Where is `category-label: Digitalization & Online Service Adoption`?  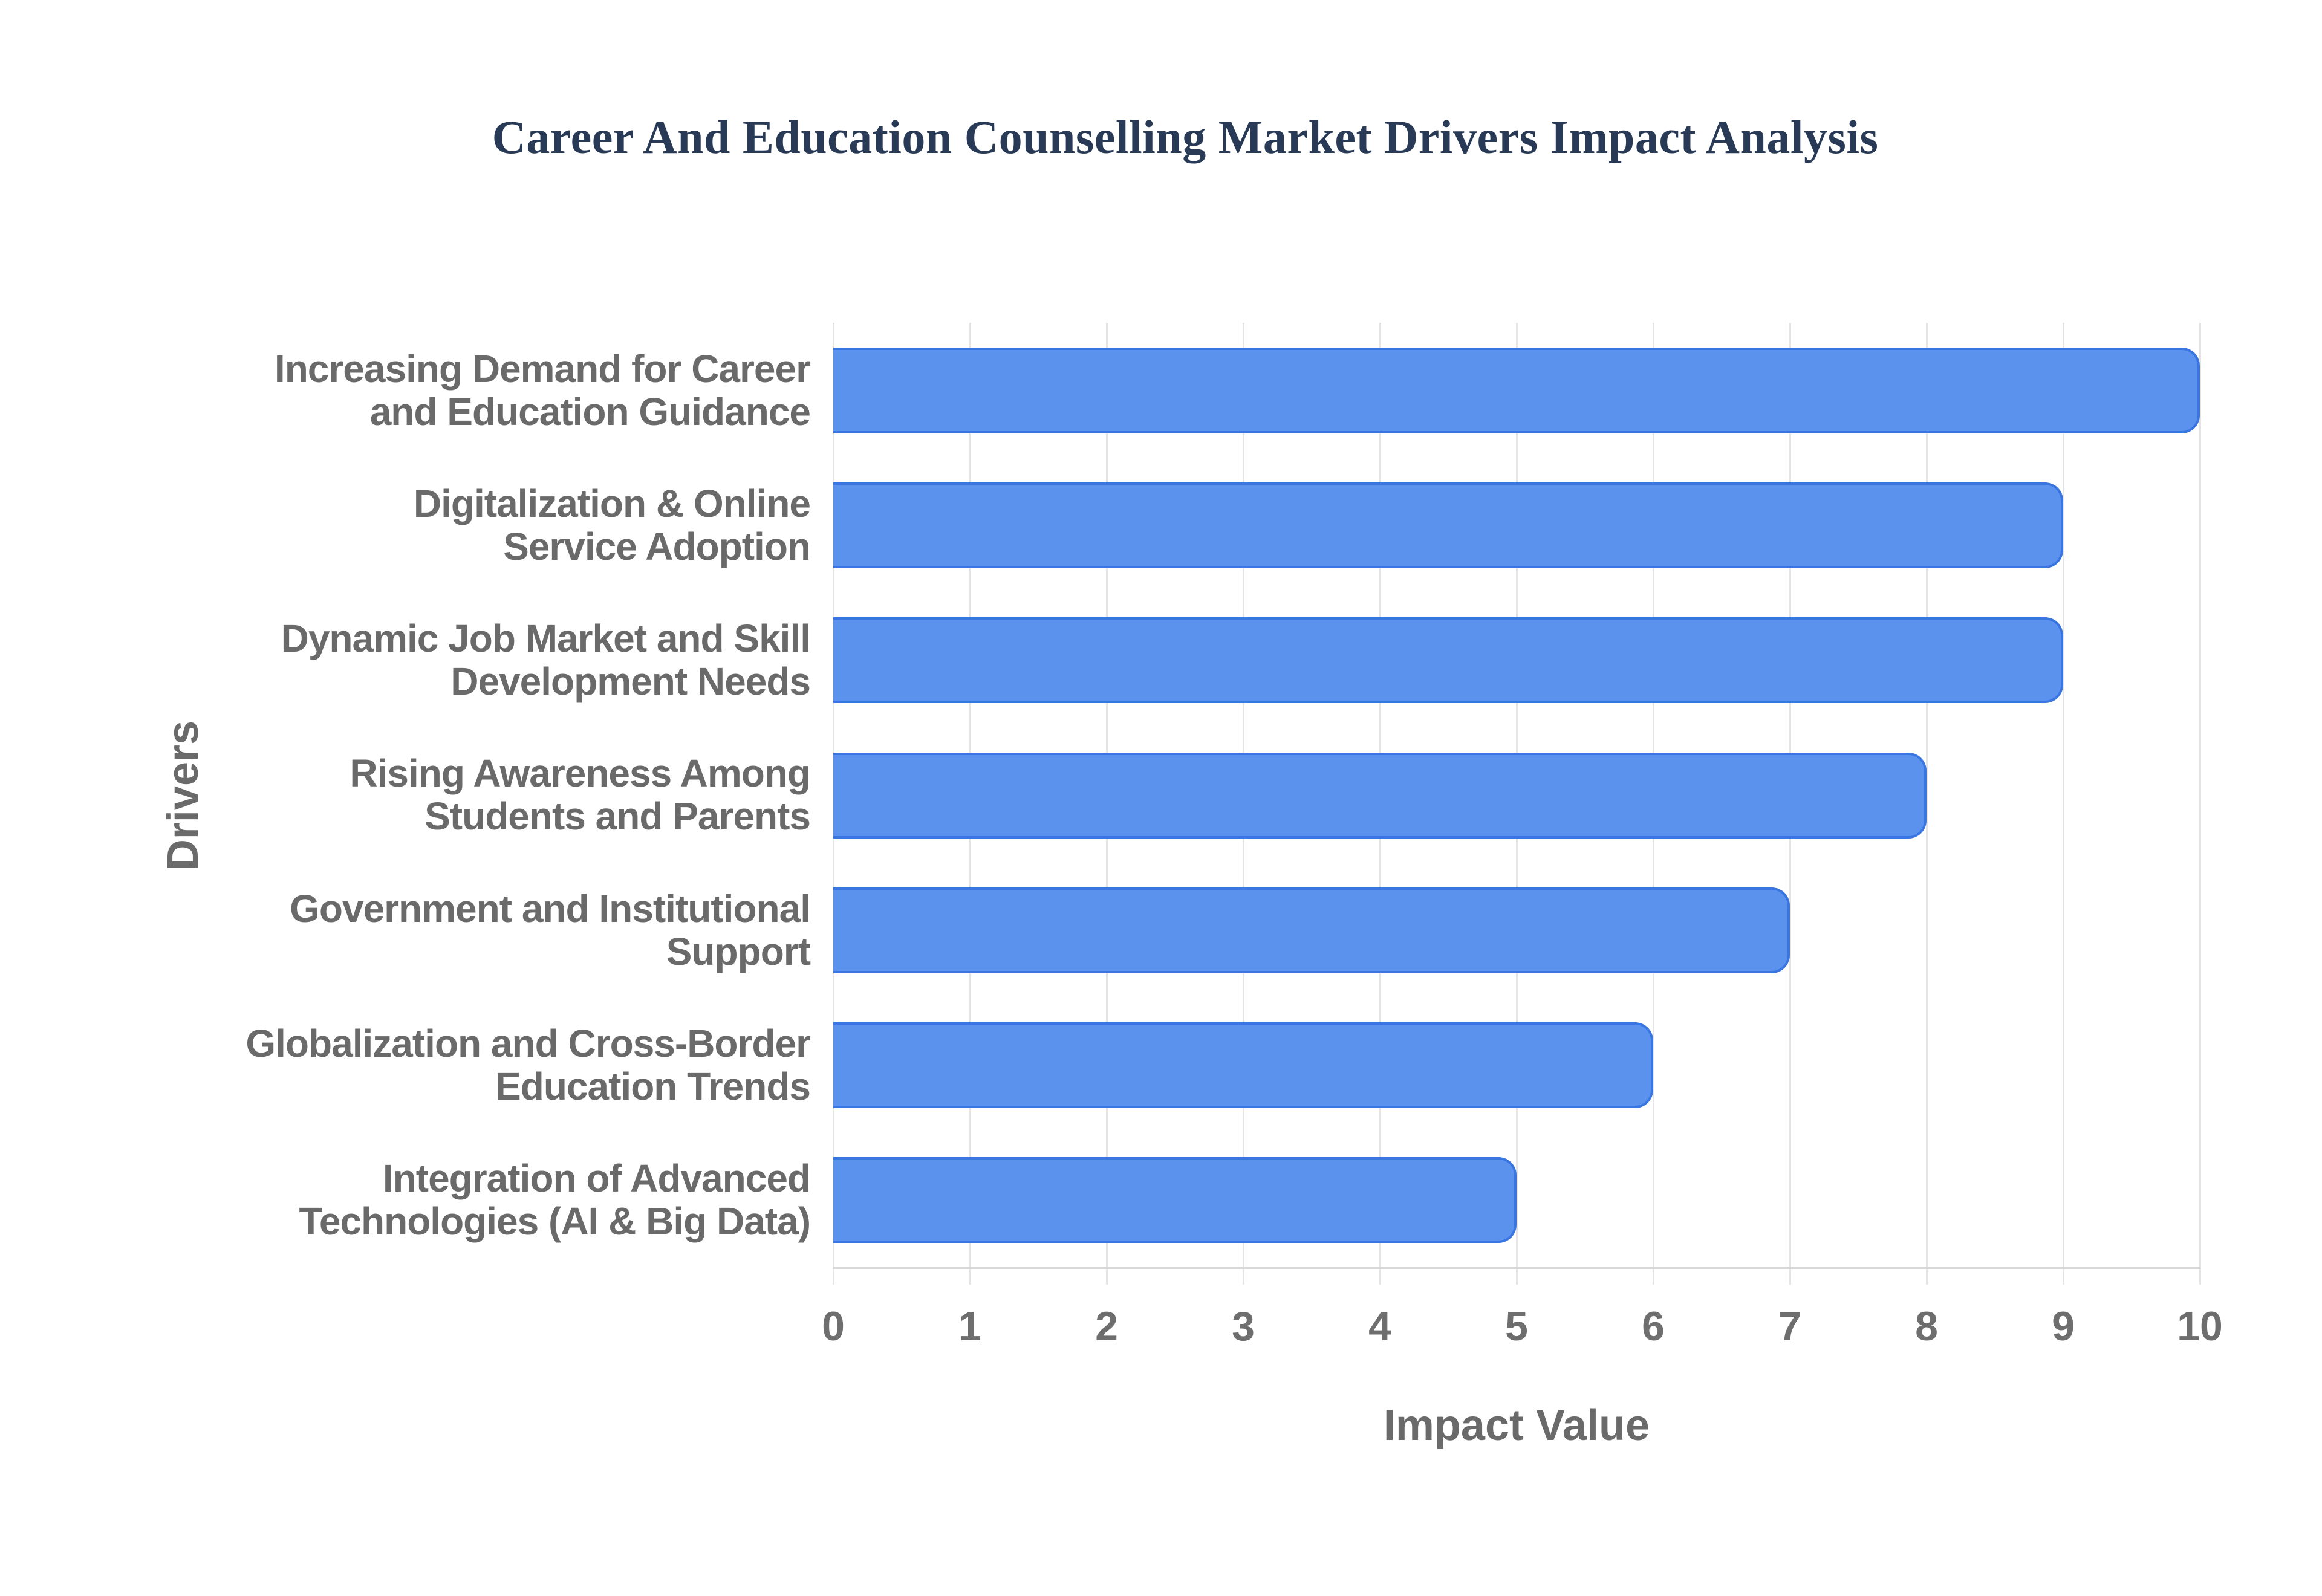 category-label: Digitalization & Online Service Adoption is located at coordinates (612, 524).